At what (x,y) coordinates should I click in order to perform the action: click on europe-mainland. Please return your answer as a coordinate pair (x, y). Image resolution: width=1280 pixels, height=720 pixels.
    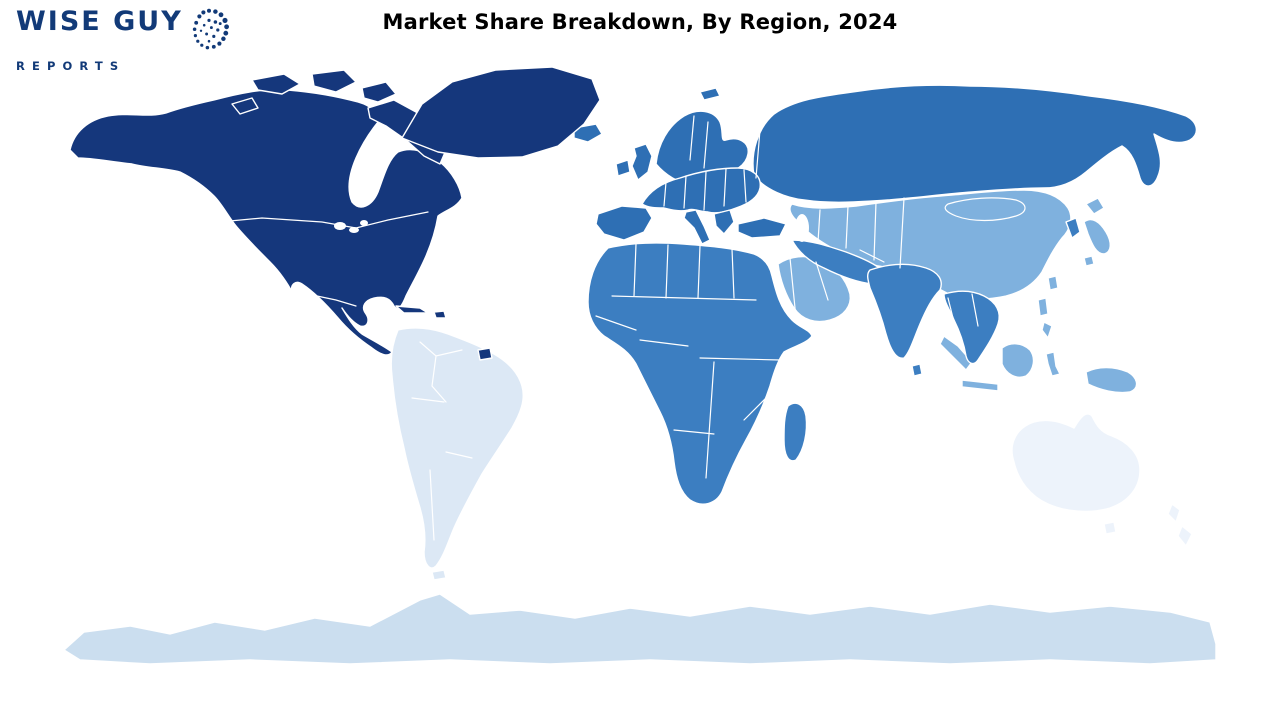
    Looking at the image, I should click on (701, 190).